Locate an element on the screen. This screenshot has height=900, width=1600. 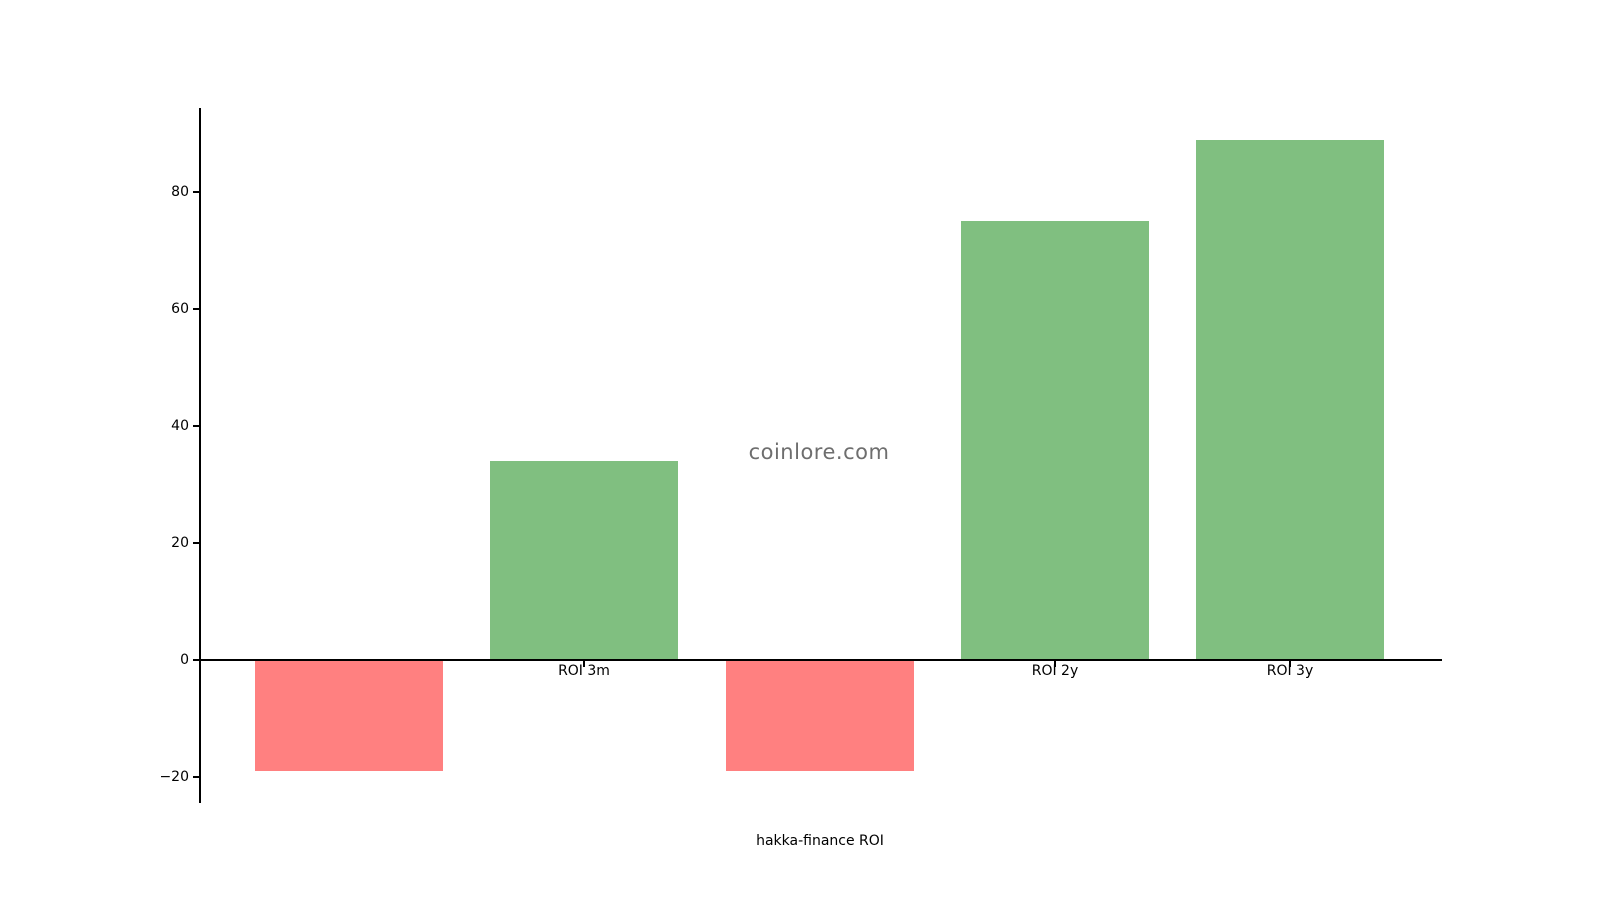
y-tick-label: 60 is located at coordinates (180, 309).